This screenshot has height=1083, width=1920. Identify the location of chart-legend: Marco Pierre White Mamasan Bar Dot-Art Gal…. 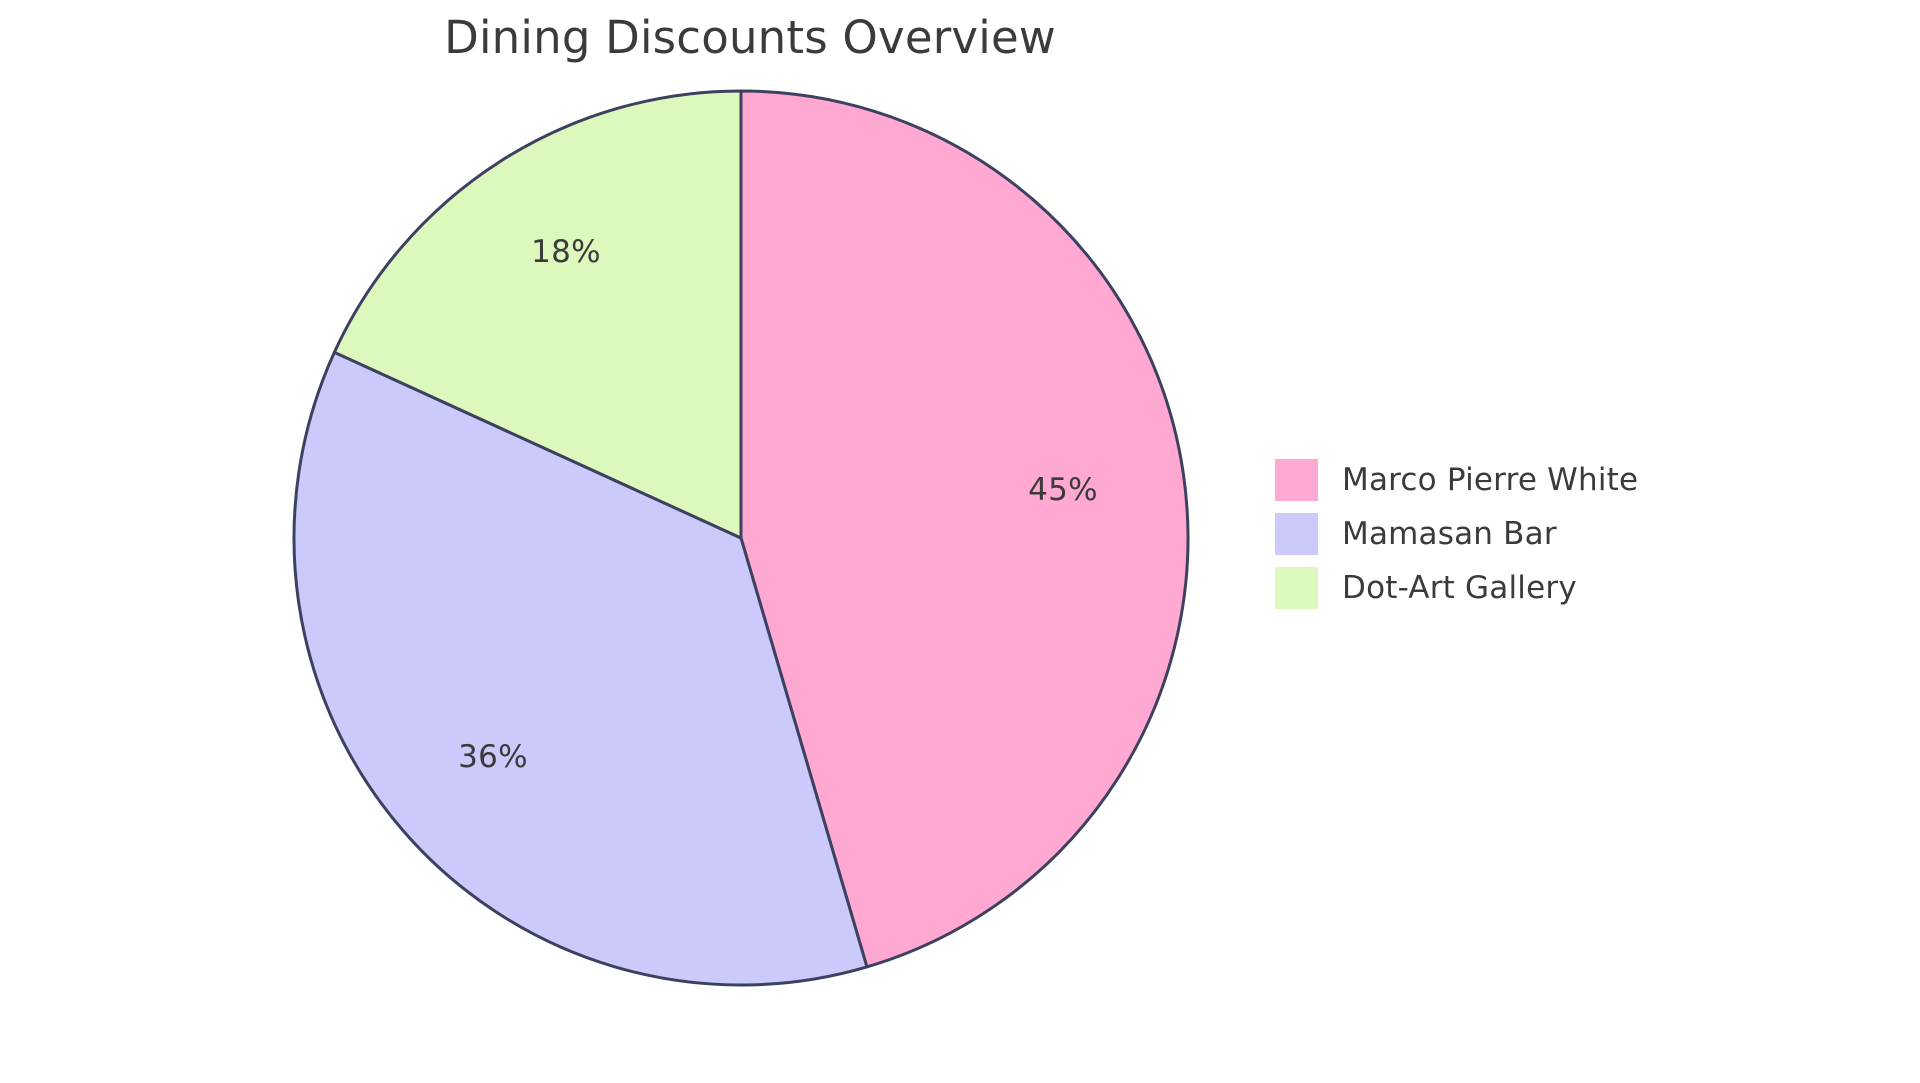
(1456, 534).